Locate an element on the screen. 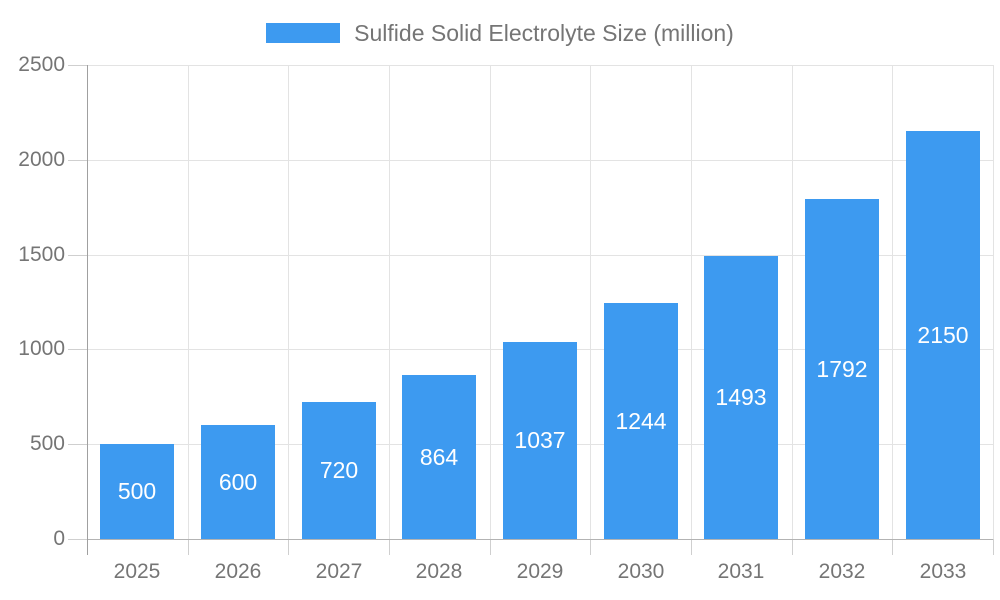  y-tick-label: 500 is located at coordinates (47, 443).